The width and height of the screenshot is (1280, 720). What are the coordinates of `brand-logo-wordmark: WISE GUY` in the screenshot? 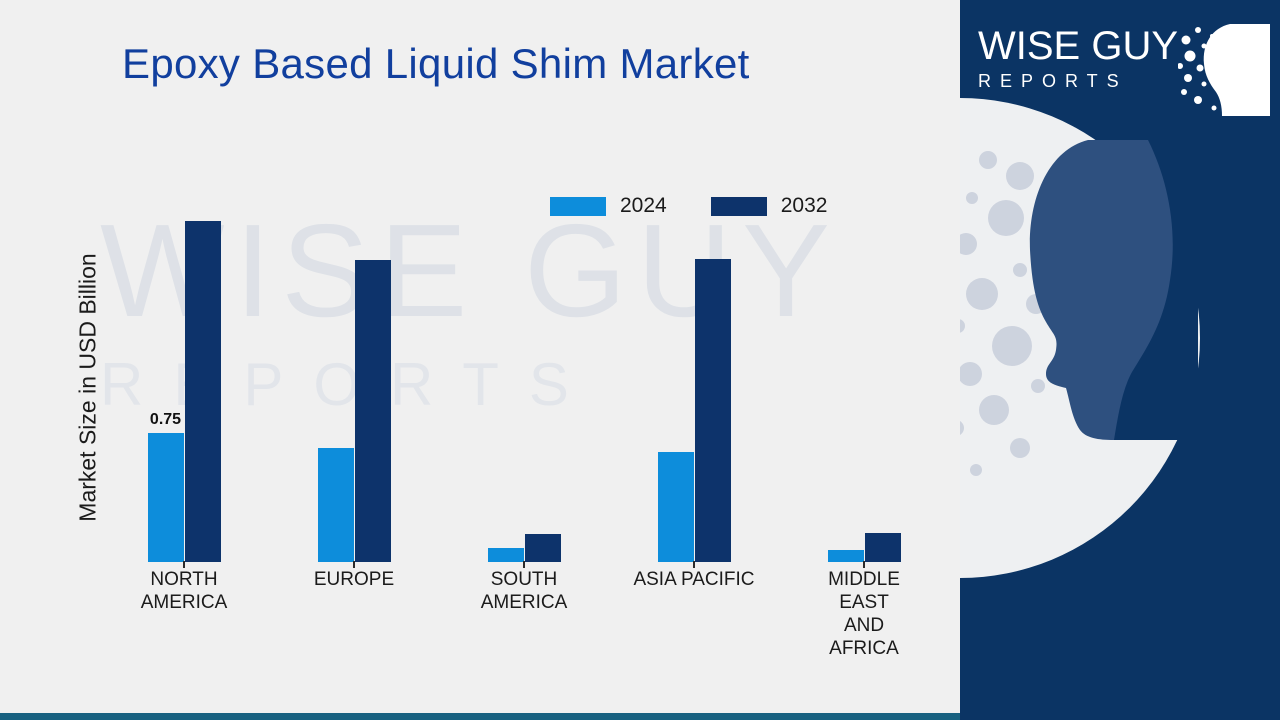 It's located at (1078, 46).